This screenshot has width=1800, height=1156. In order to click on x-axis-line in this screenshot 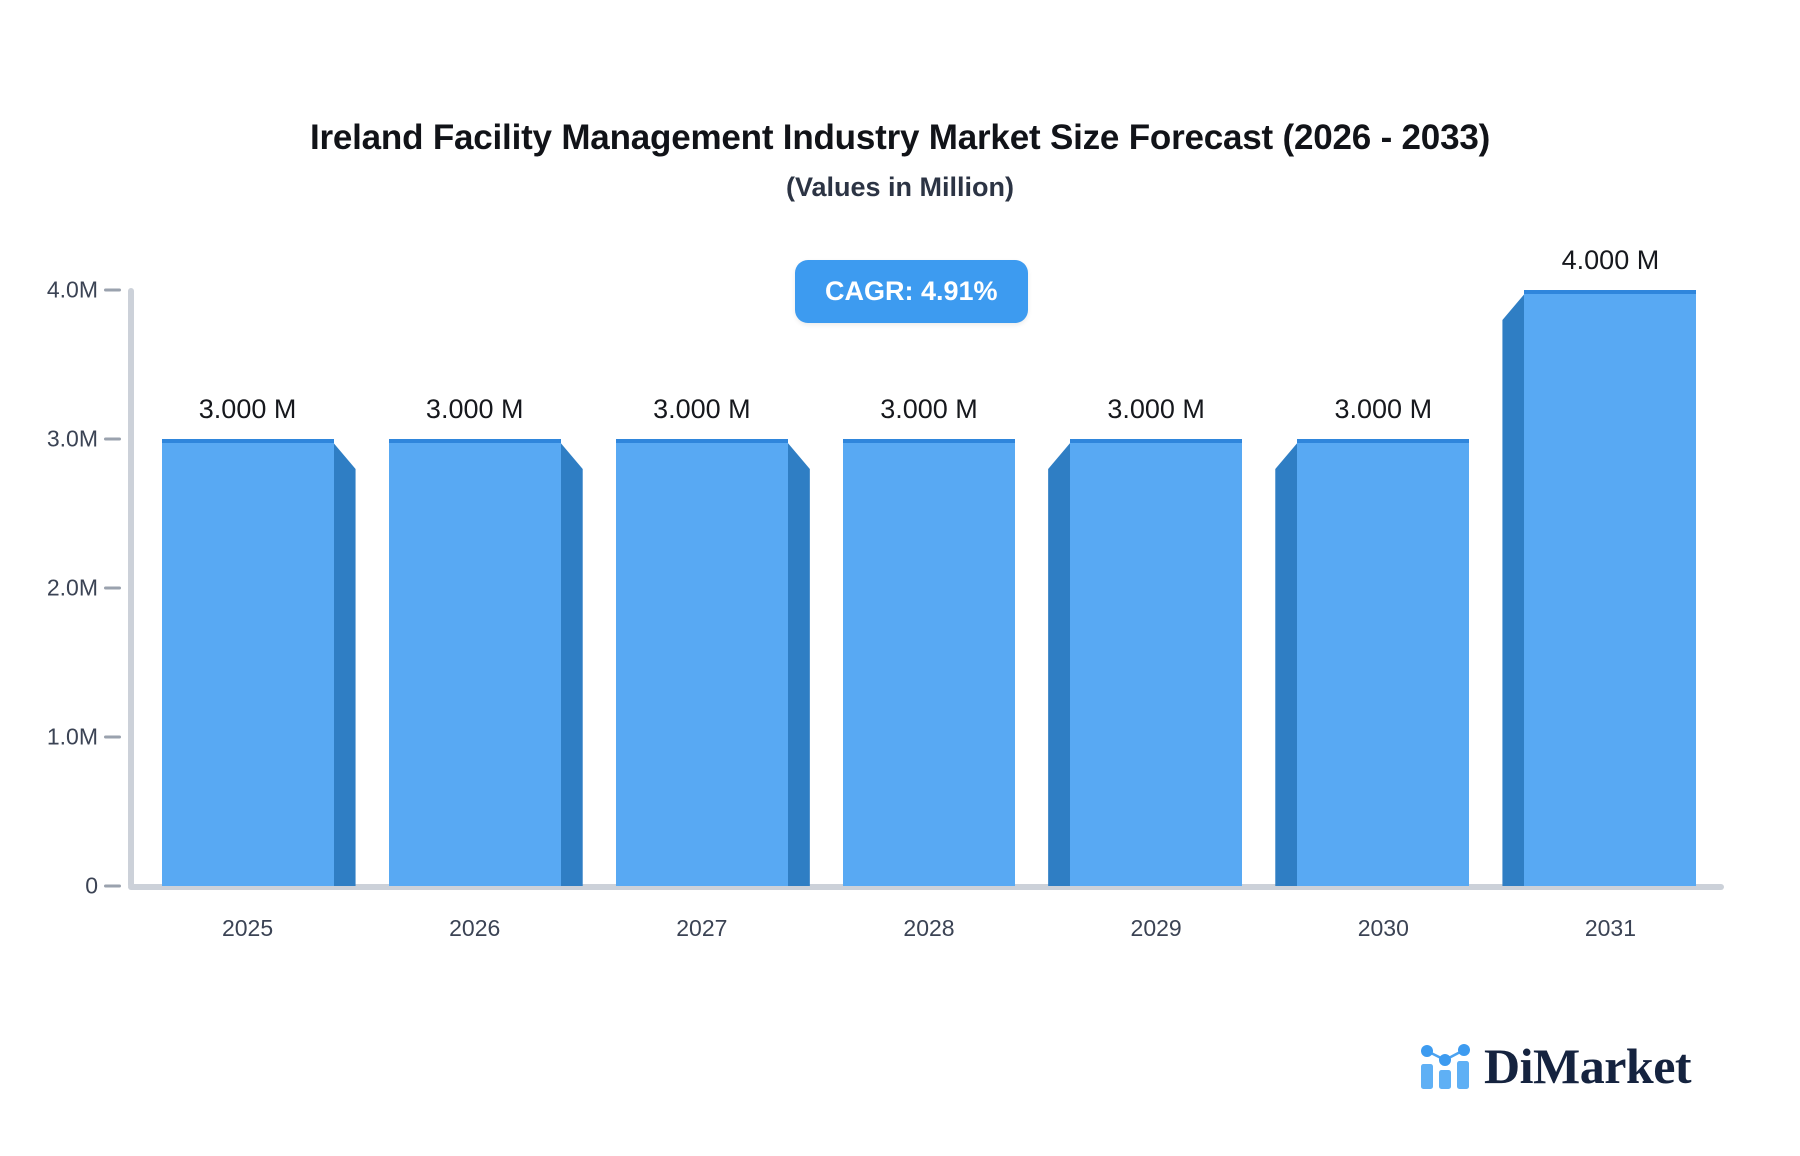, I will do `click(926, 887)`.